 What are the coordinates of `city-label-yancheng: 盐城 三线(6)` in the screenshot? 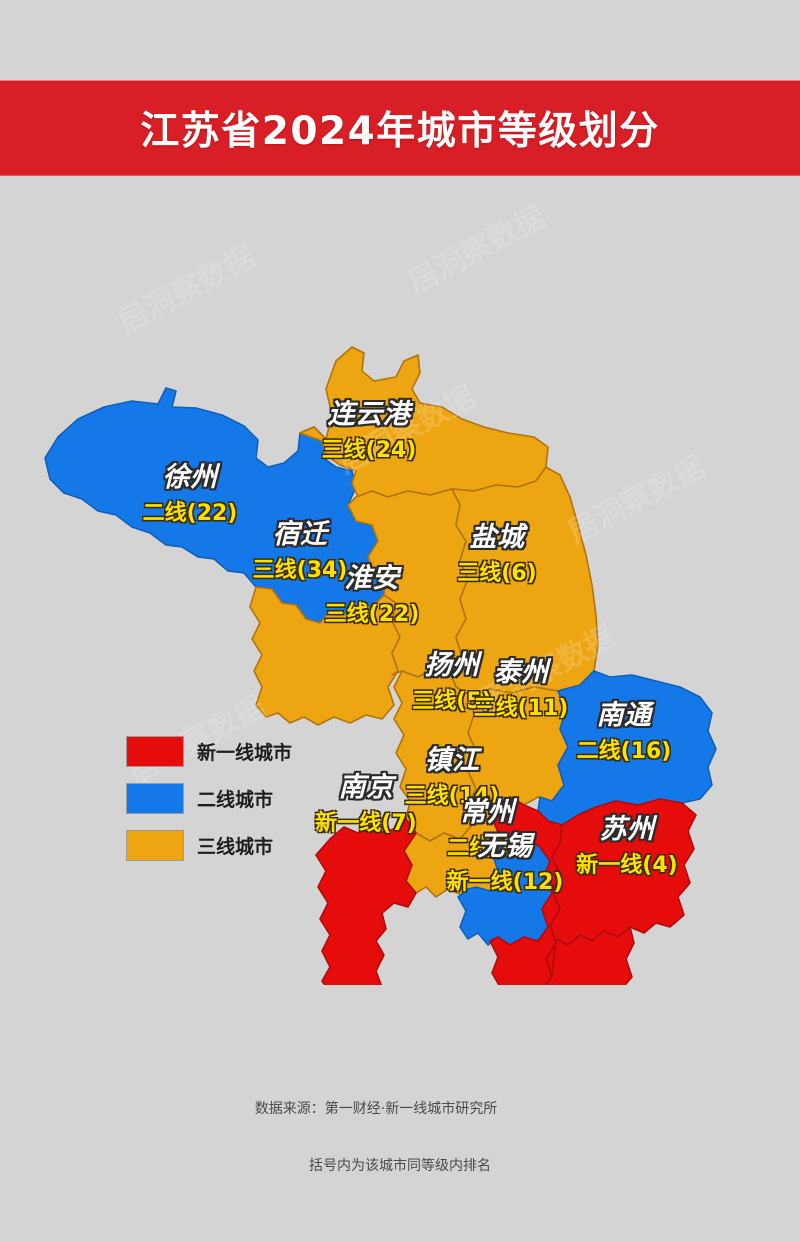 It's located at (496, 551).